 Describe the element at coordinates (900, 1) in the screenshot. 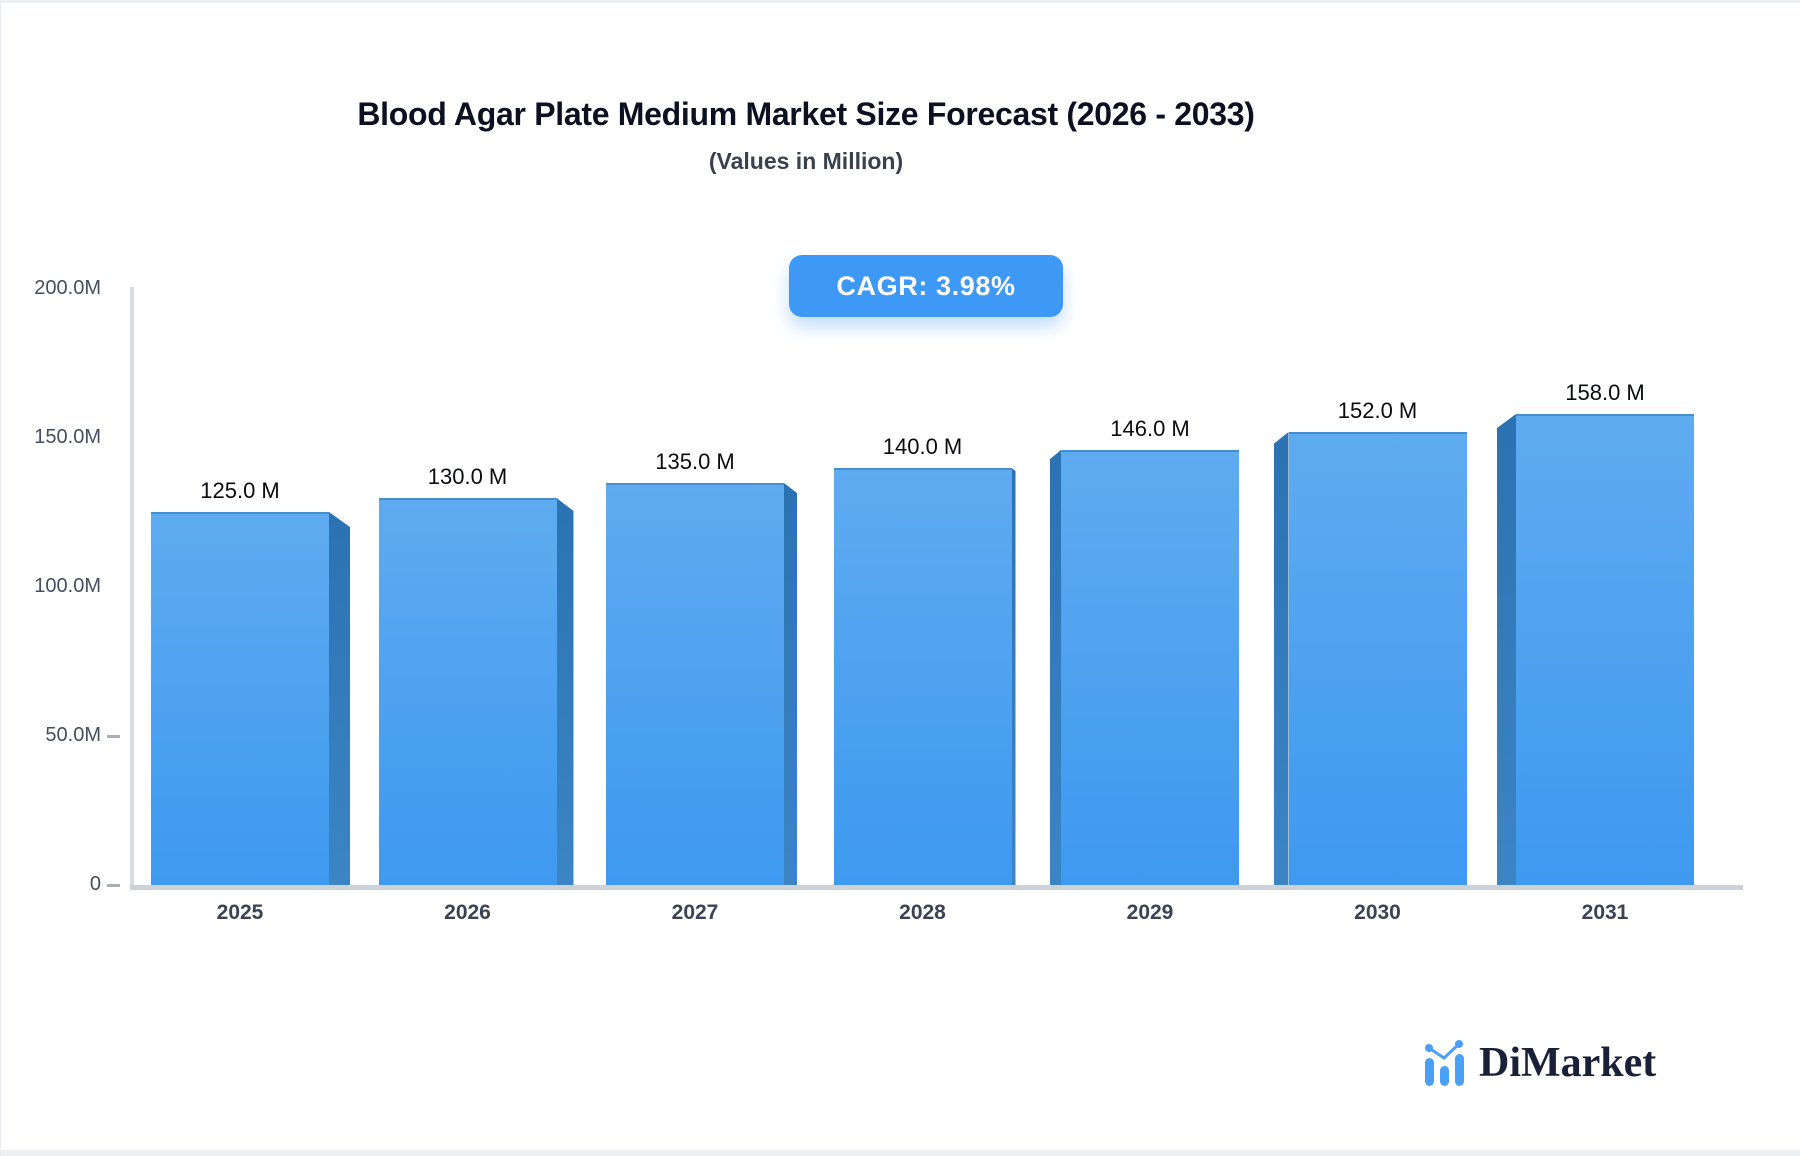

I see `top-edge-divider` at that location.